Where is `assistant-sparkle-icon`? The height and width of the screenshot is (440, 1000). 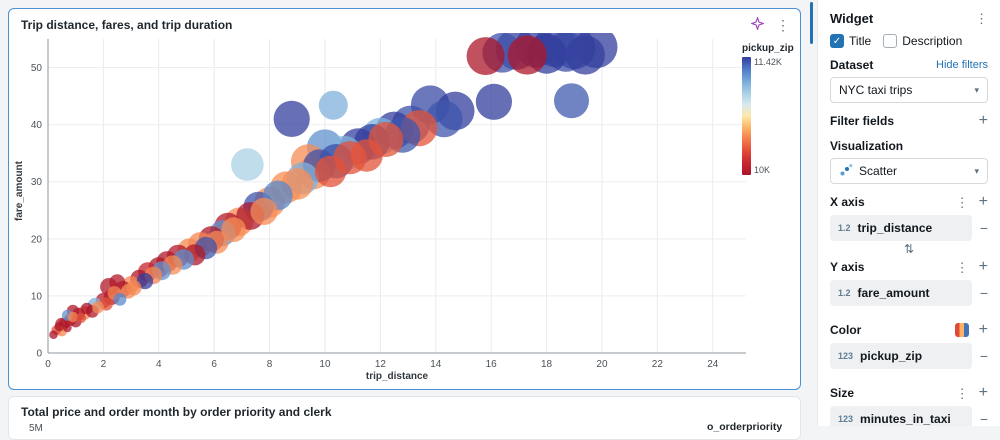
assistant-sparkle-icon is located at coordinates (757, 23).